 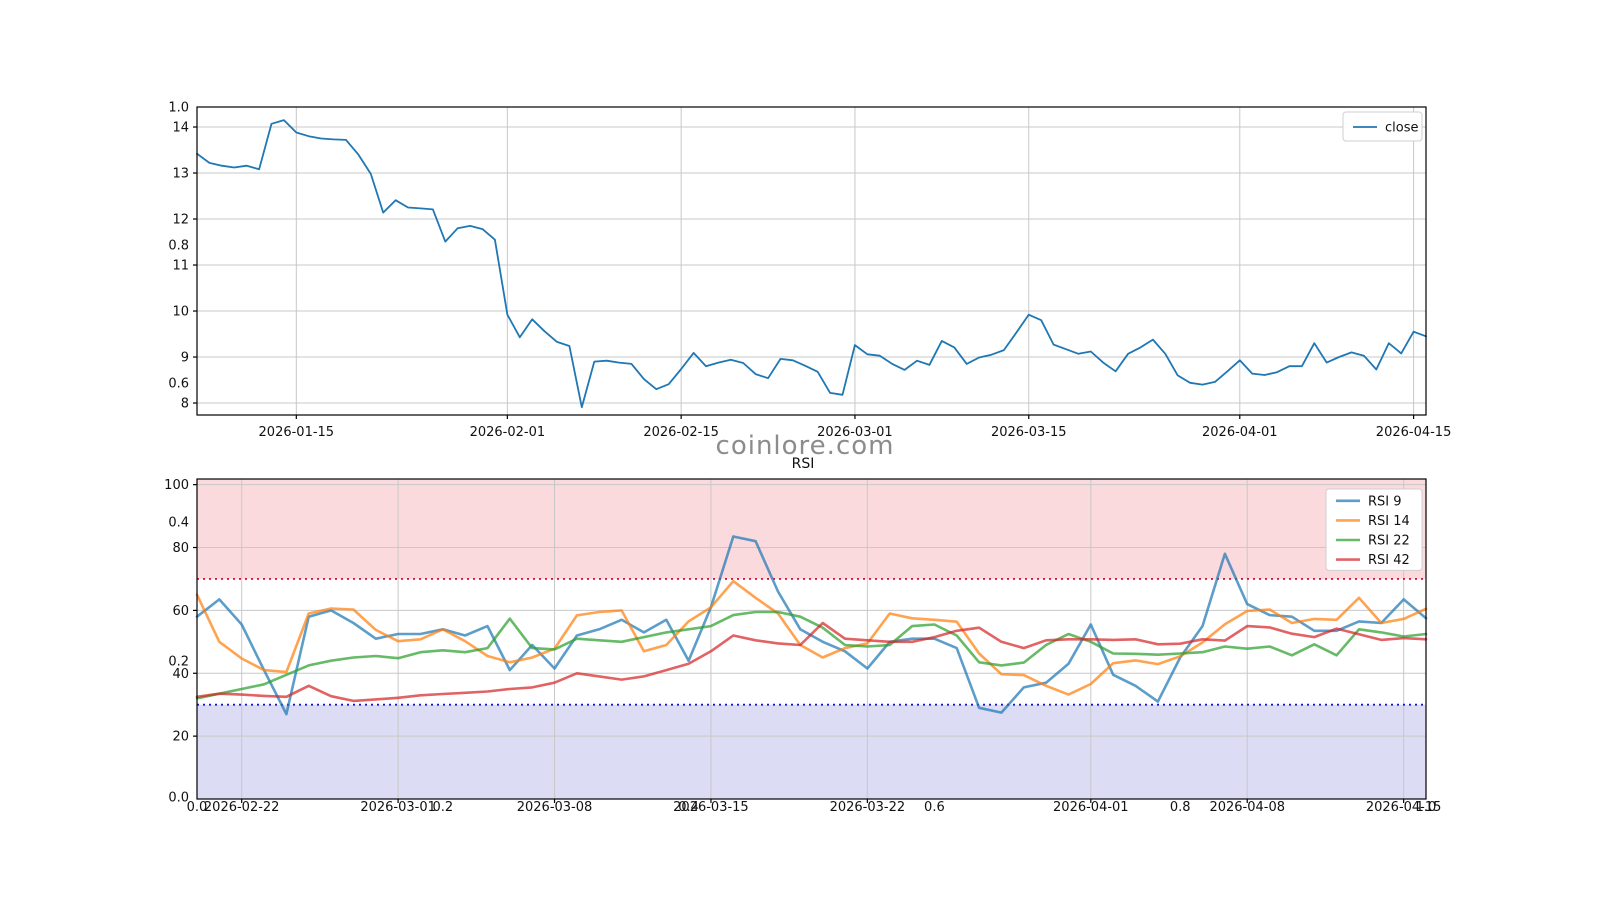 I want to click on y-tick-label: 60, so click(x=180, y=611).